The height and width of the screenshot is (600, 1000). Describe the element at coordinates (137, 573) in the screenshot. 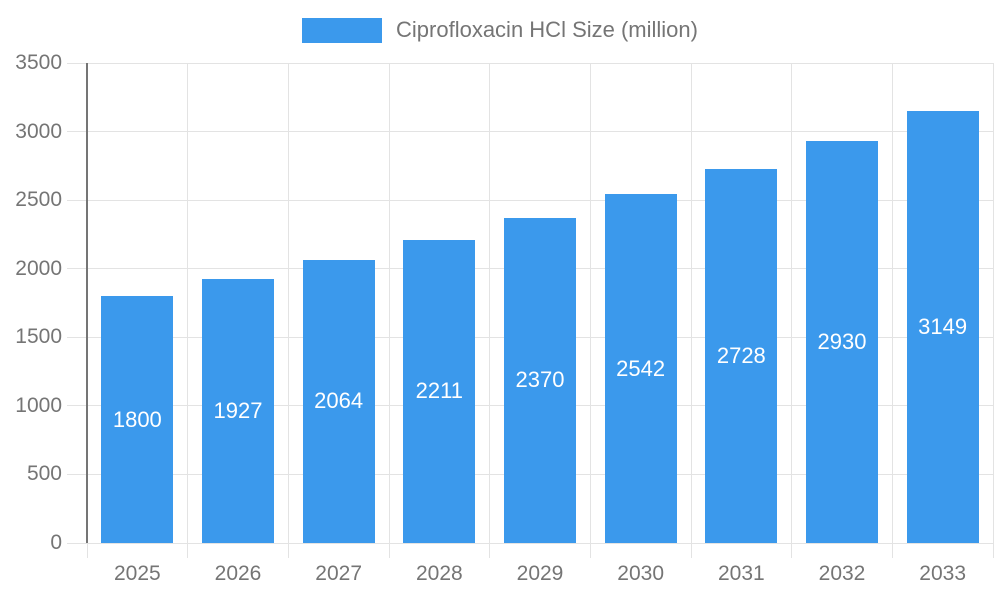

I see `x-axis-tick-label: 2025` at that location.